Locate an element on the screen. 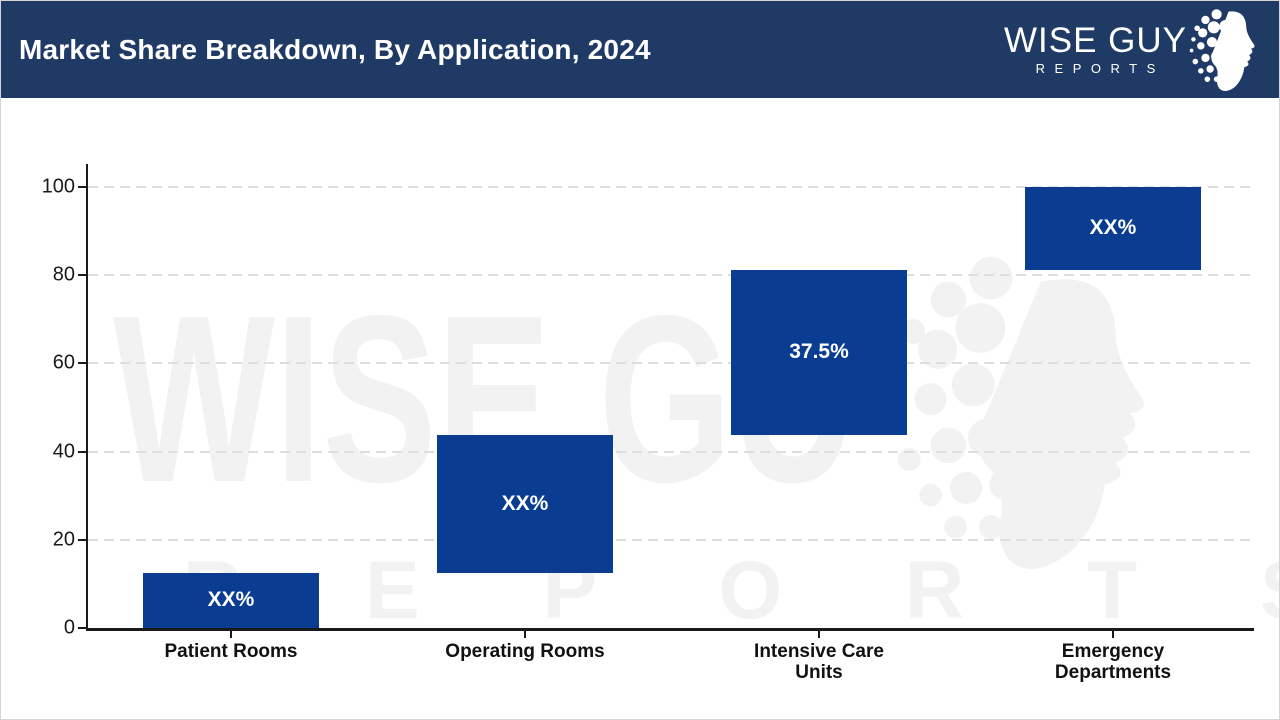 Image resolution: width=1280 pixels, height=720 pixels. x-axis-spine is located at coordinates (670, 629).